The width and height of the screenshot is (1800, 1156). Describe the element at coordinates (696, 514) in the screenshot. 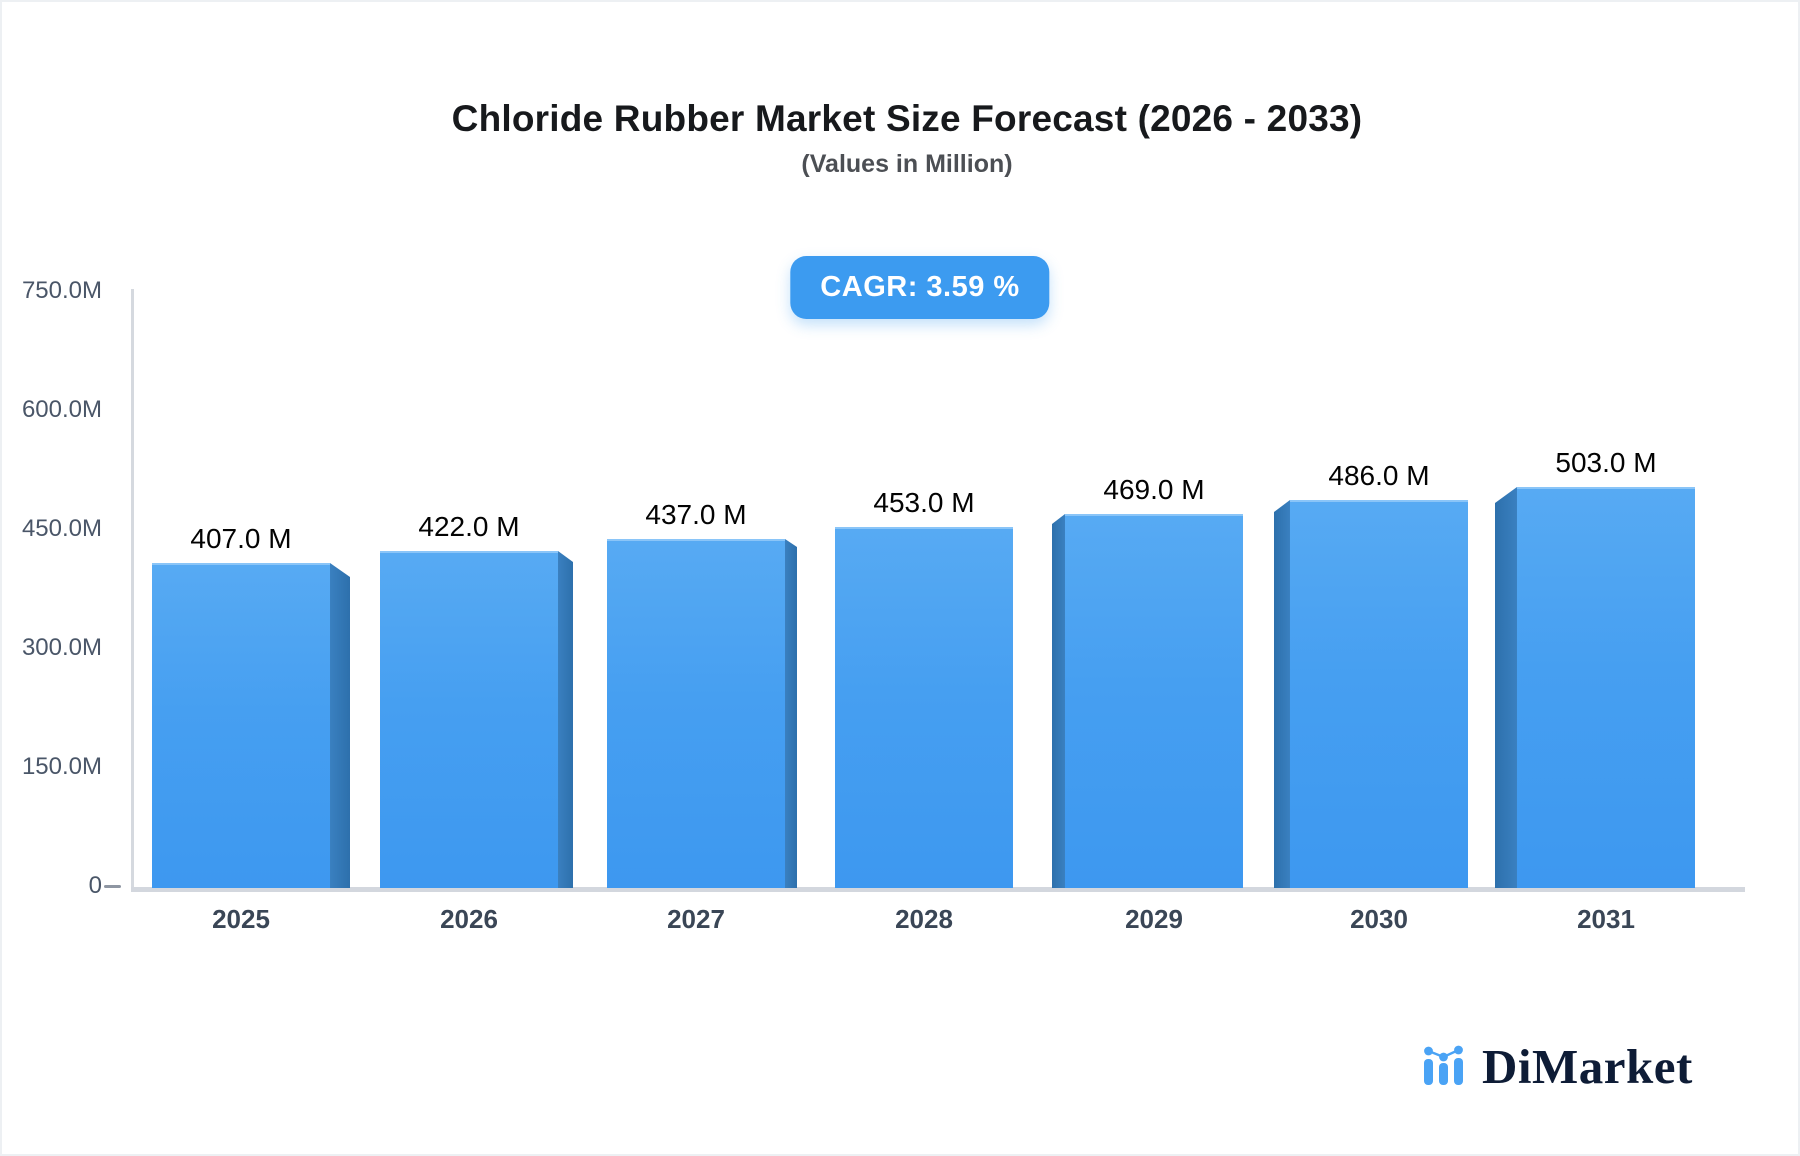

I see `bar-value-label-2027: 437.0 M` at that location.